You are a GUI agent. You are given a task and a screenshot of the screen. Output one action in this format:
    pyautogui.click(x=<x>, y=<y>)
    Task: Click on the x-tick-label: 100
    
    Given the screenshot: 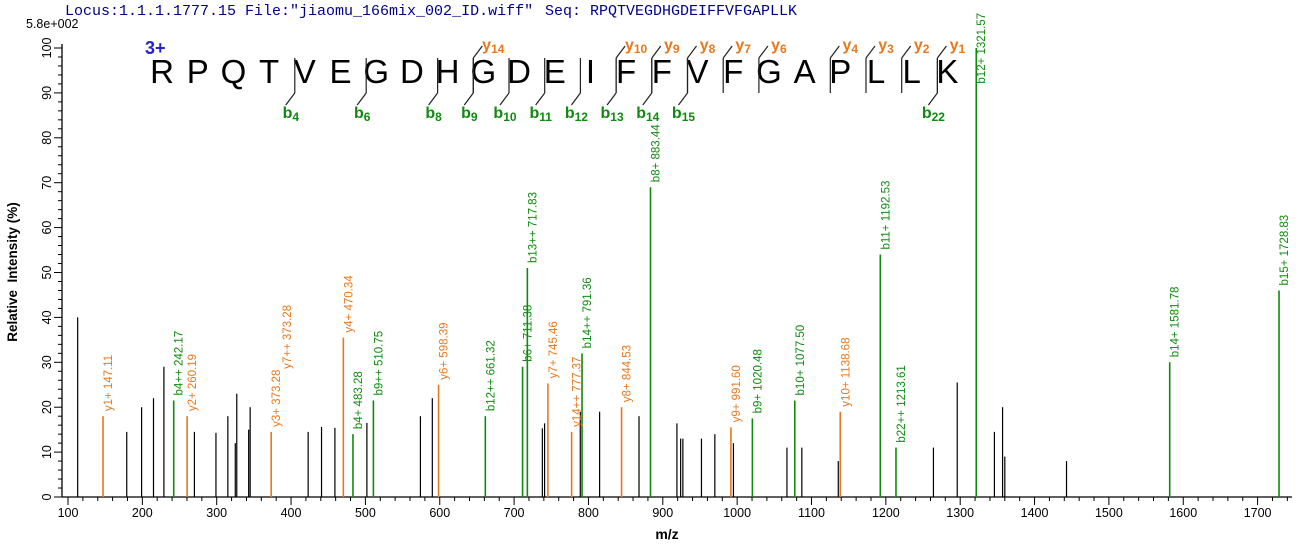 What is the action you would take?
    pyautogui.click(x=68, y=513)
    